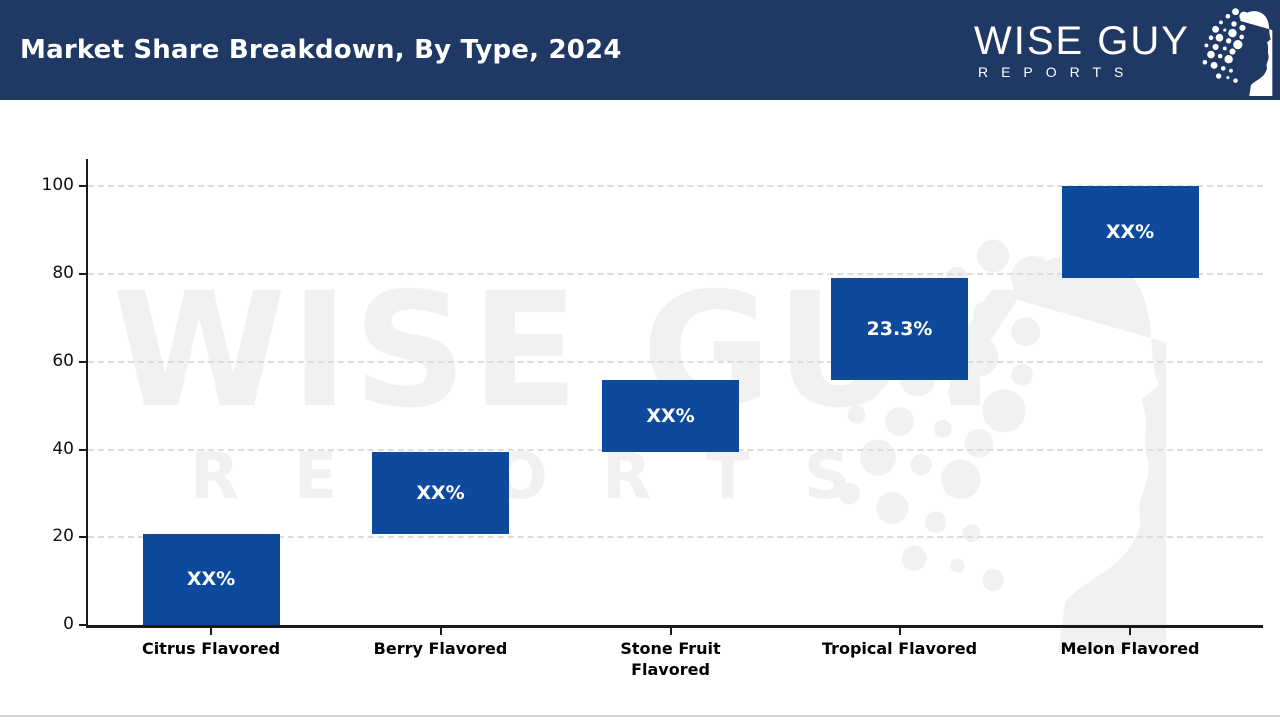 The width and height of the screenshot is (1280, 720). What do you see at coordinates (87, 393) in the screenshot?
I see `y-axis-line` at bounding box center [87, 393].